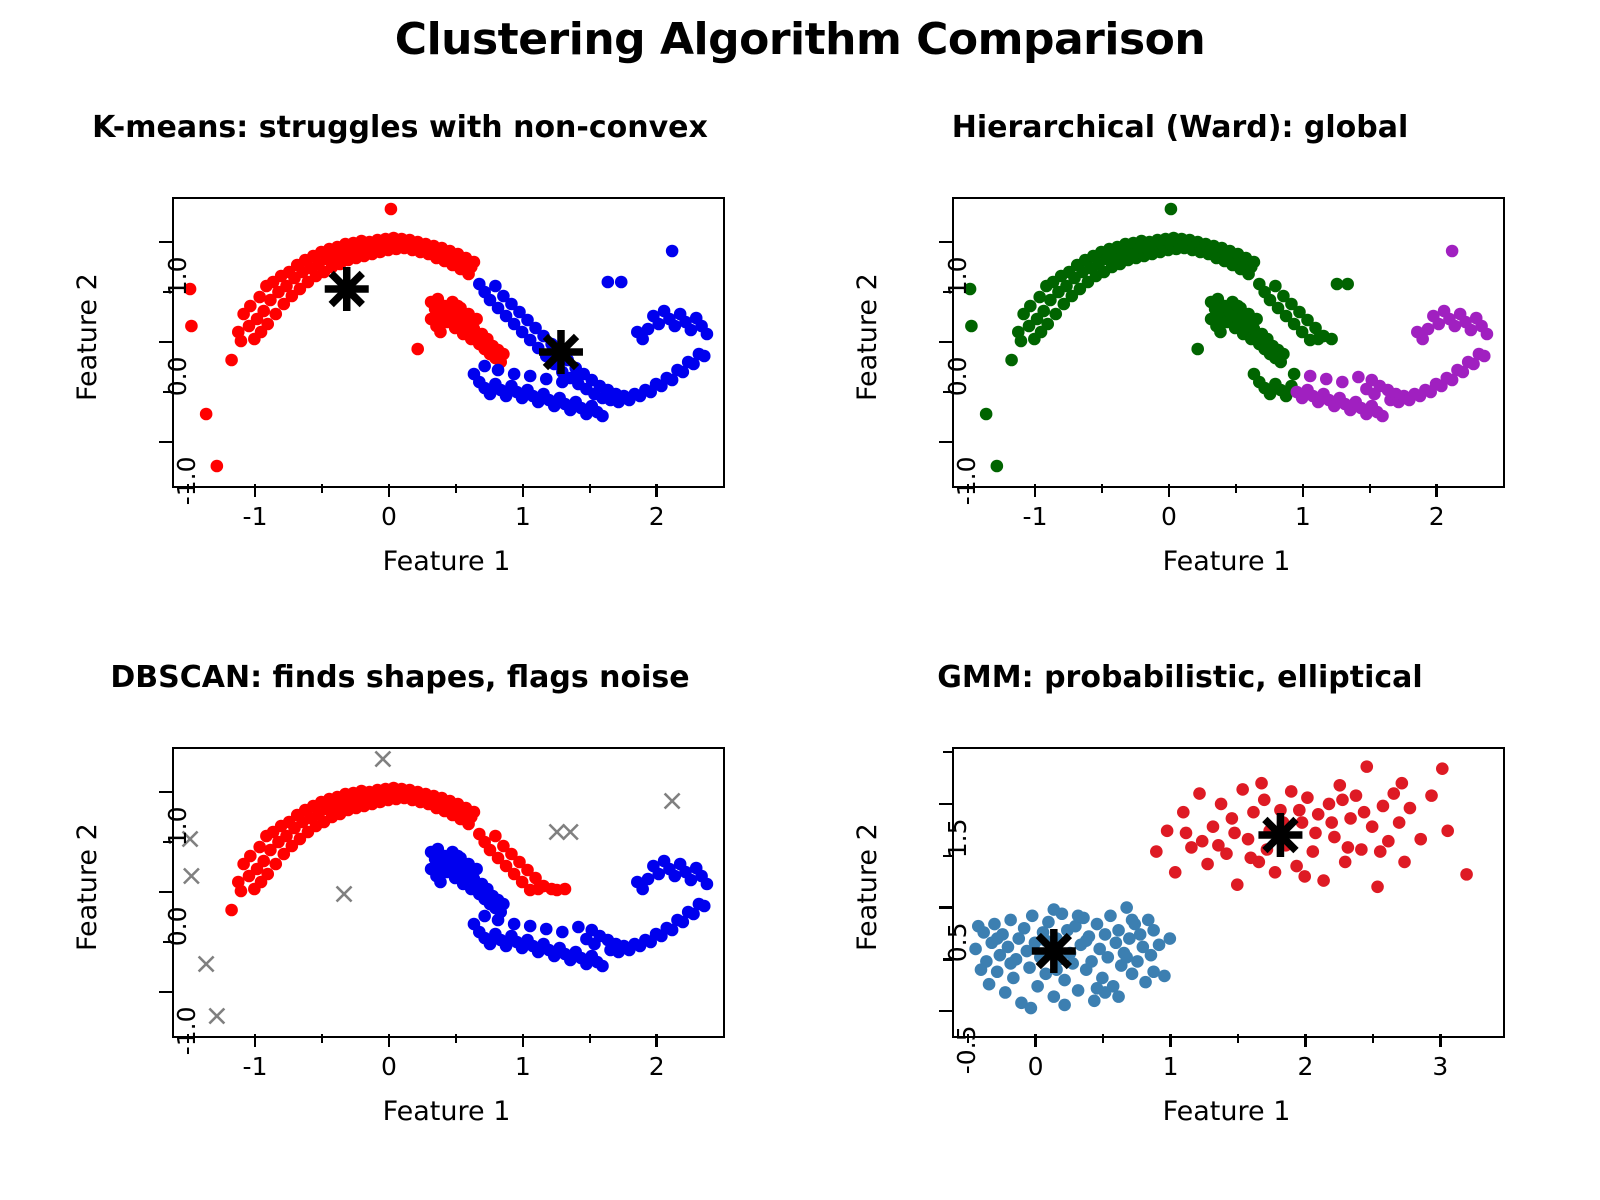  I want to click on x-axis-title: Feature 1, so click(446, 1111).